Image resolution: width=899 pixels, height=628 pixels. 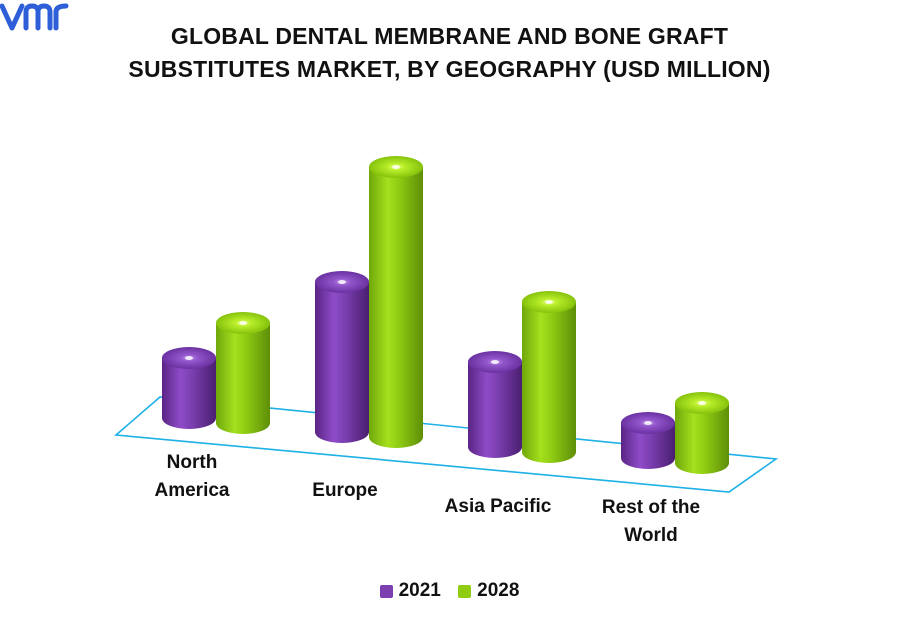 I want to click on vmr-logo, so click(x=34, y=17).